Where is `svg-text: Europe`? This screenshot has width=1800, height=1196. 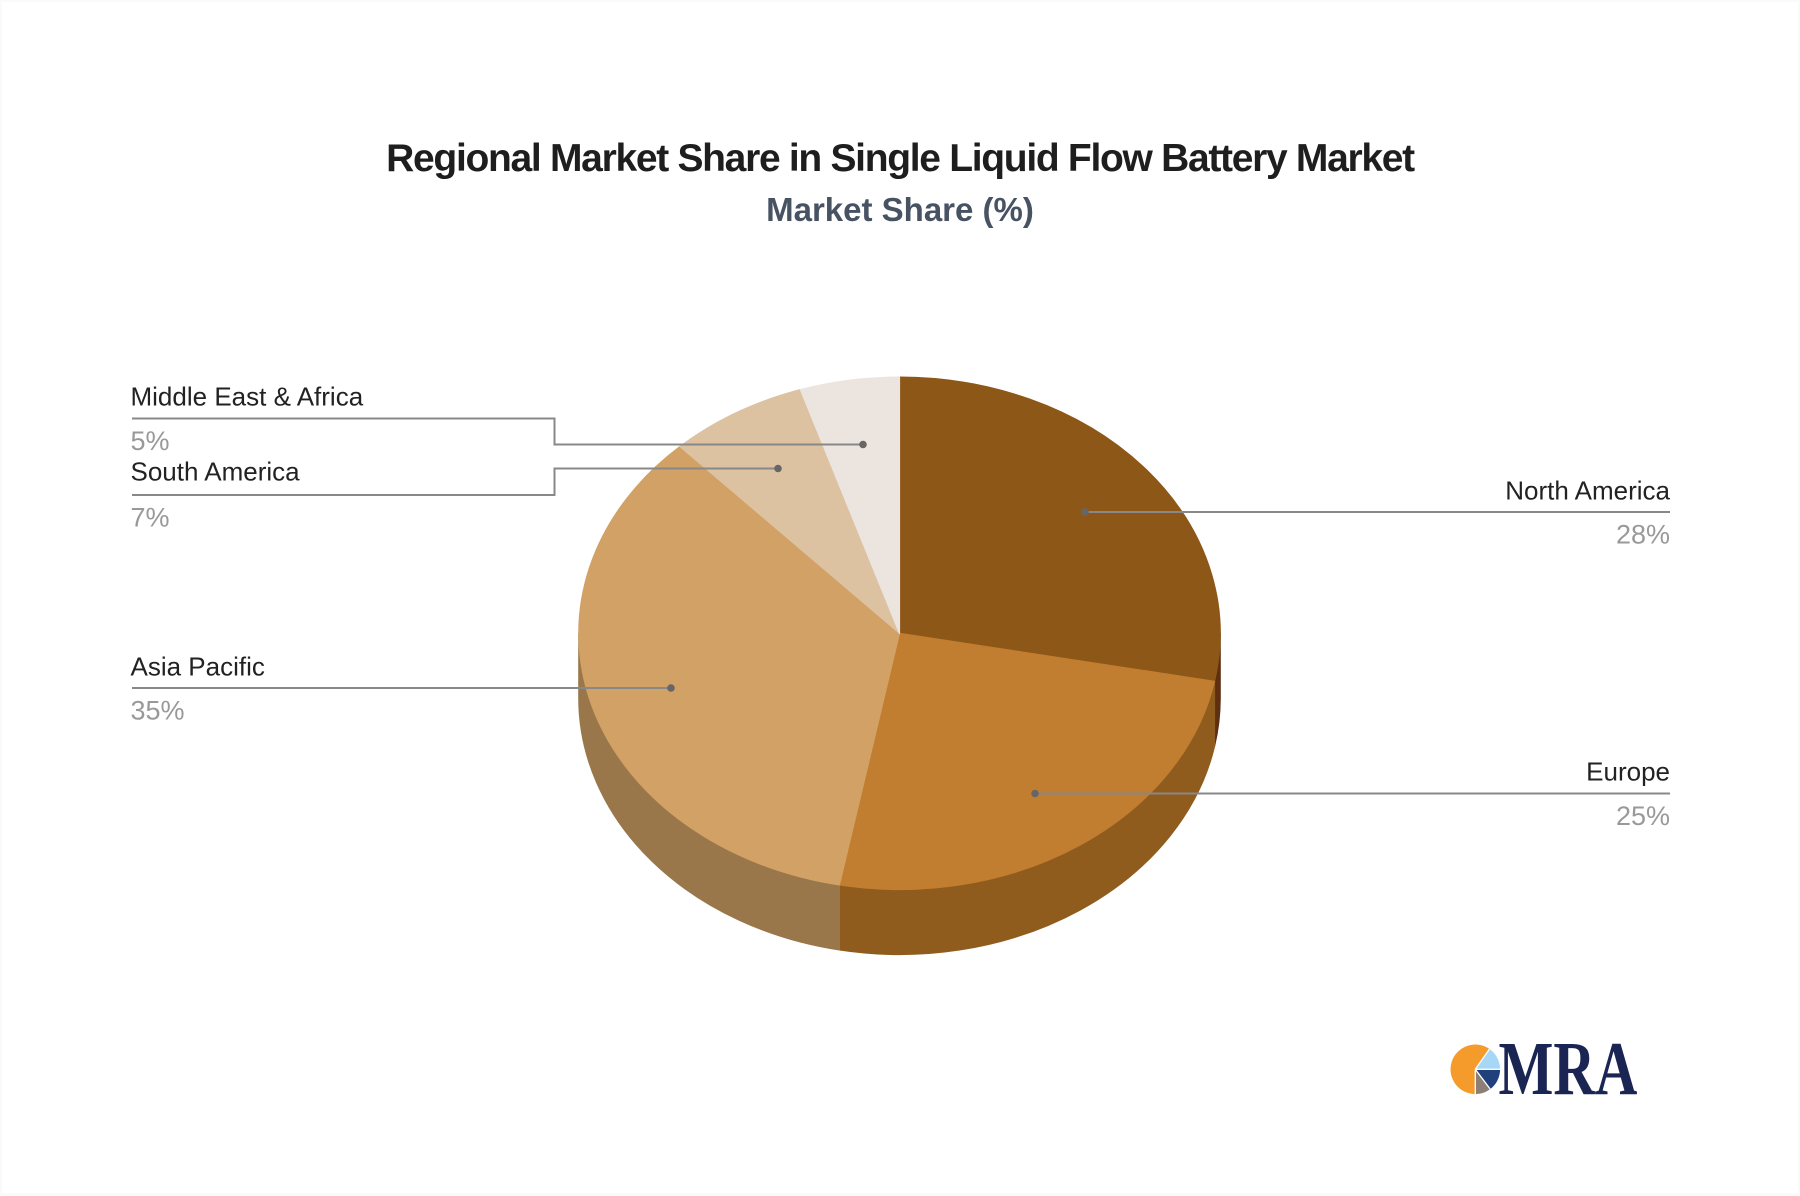
svg-text: Europe is located at coordinates (1628, 772).